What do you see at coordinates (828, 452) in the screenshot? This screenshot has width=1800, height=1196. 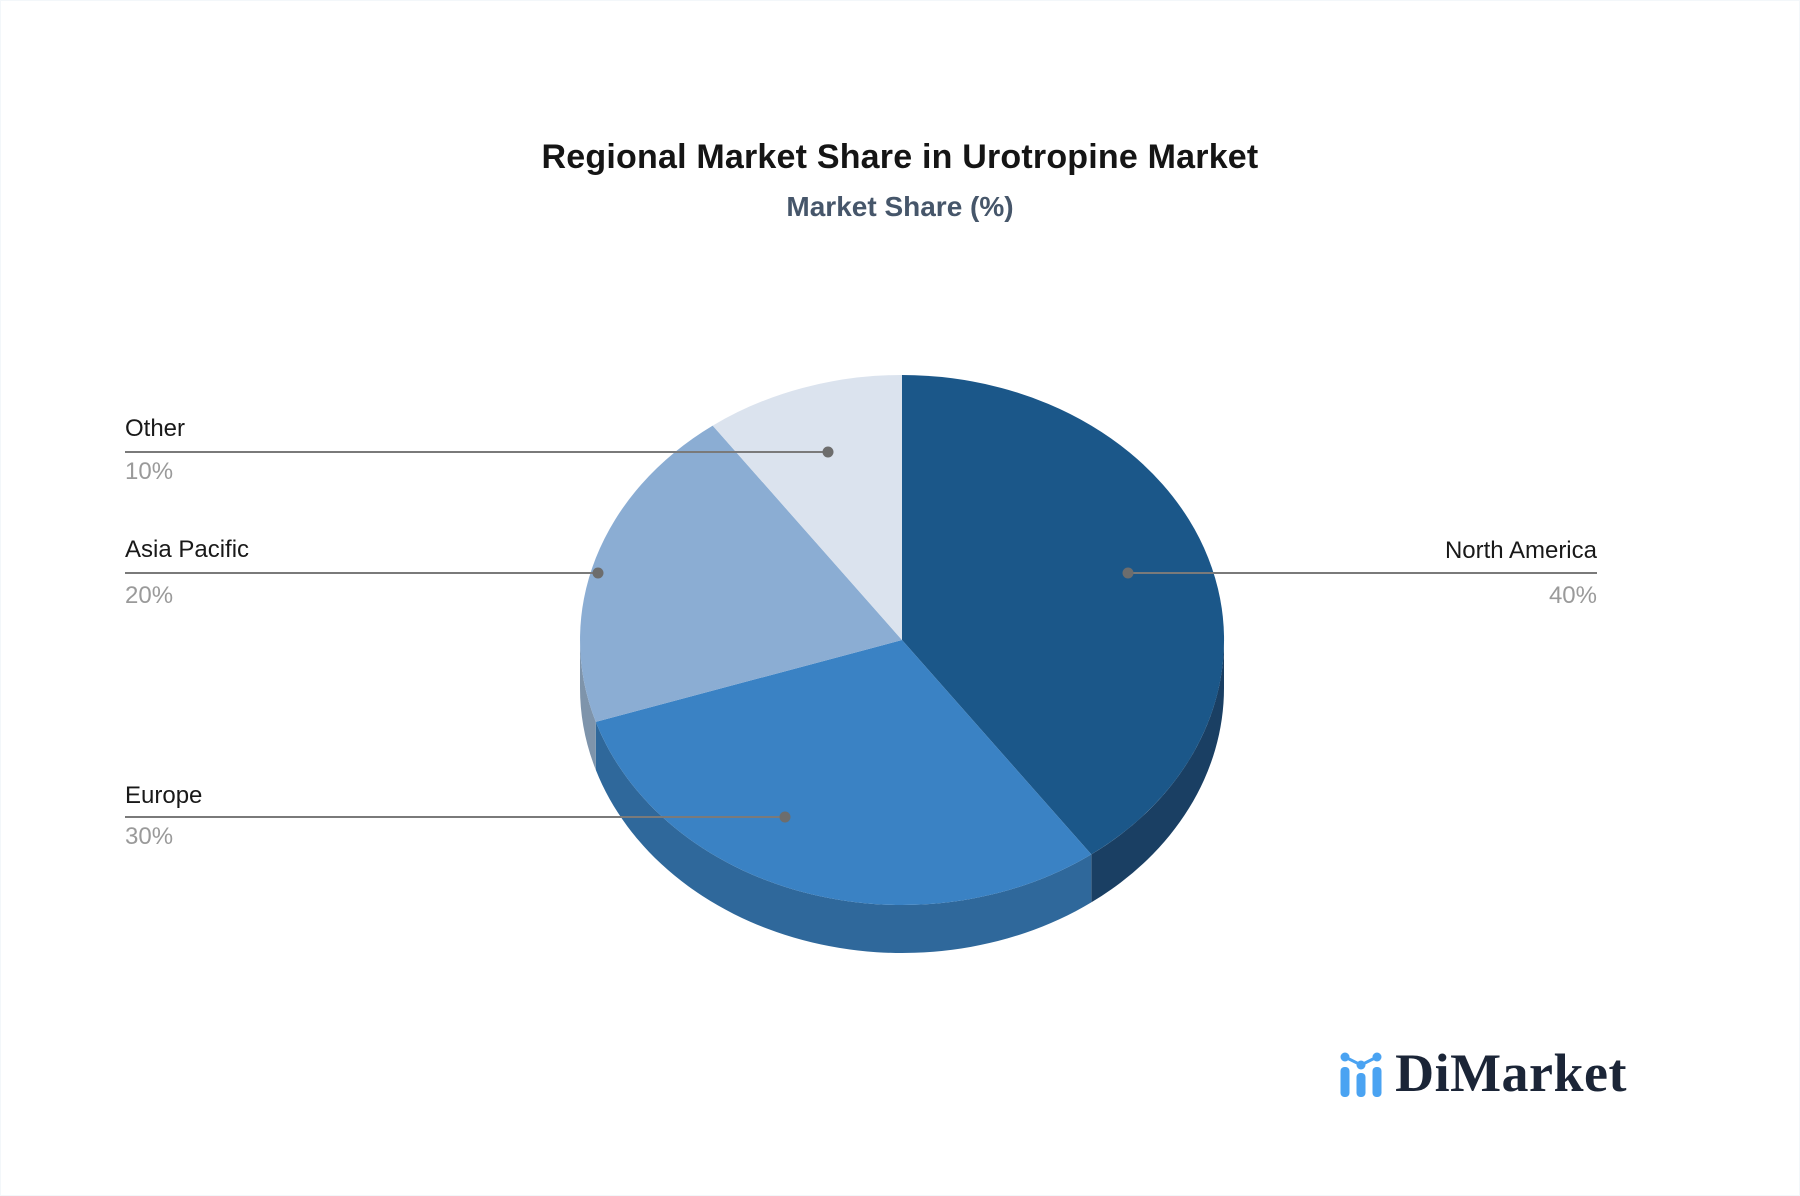 I see `callout-dot-other` at bounding box center [828, 452].